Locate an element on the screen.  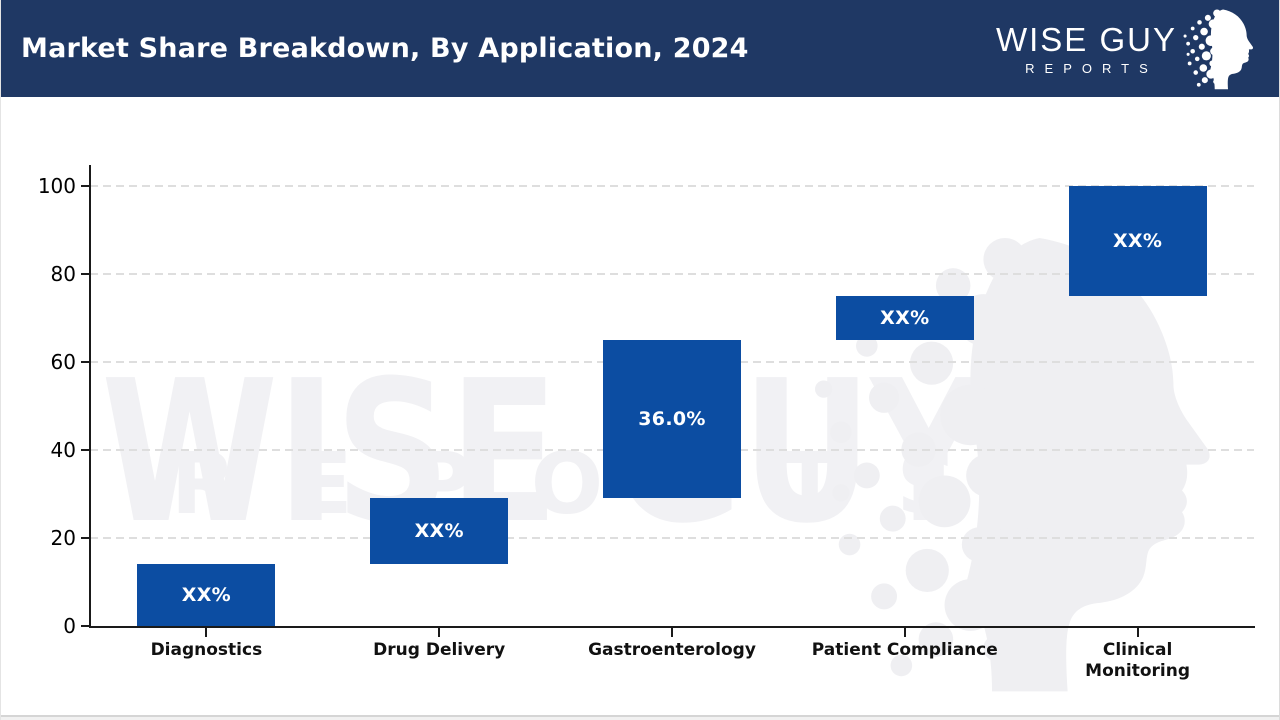
bar-gastroenterology: 36.0% is located at coordinates (672, 419).